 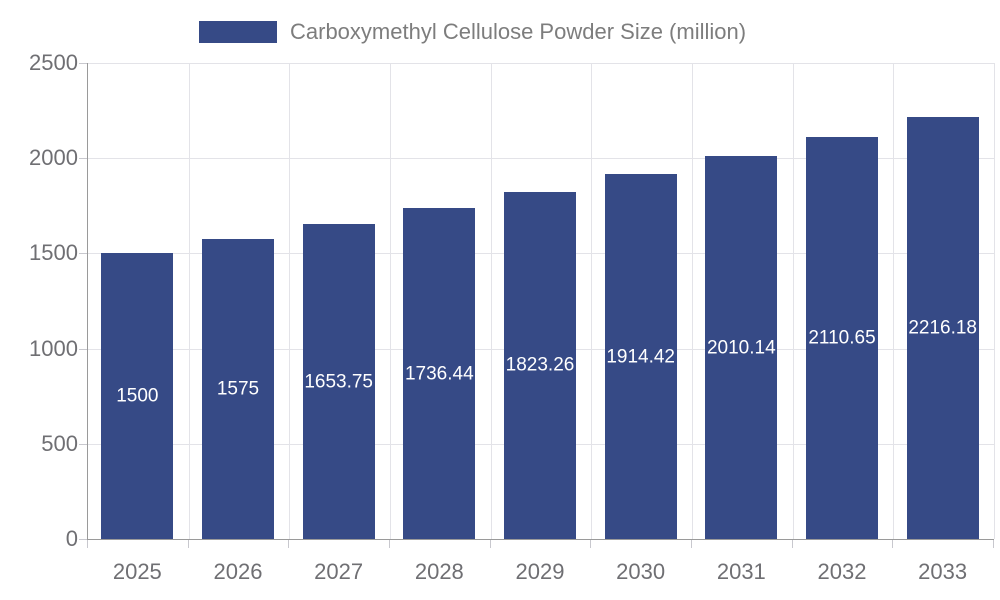 What do you see at coordinates (439, 571) in the screenshot?
I see `x-axis-label: 2028` at bounding box center [439, 571].